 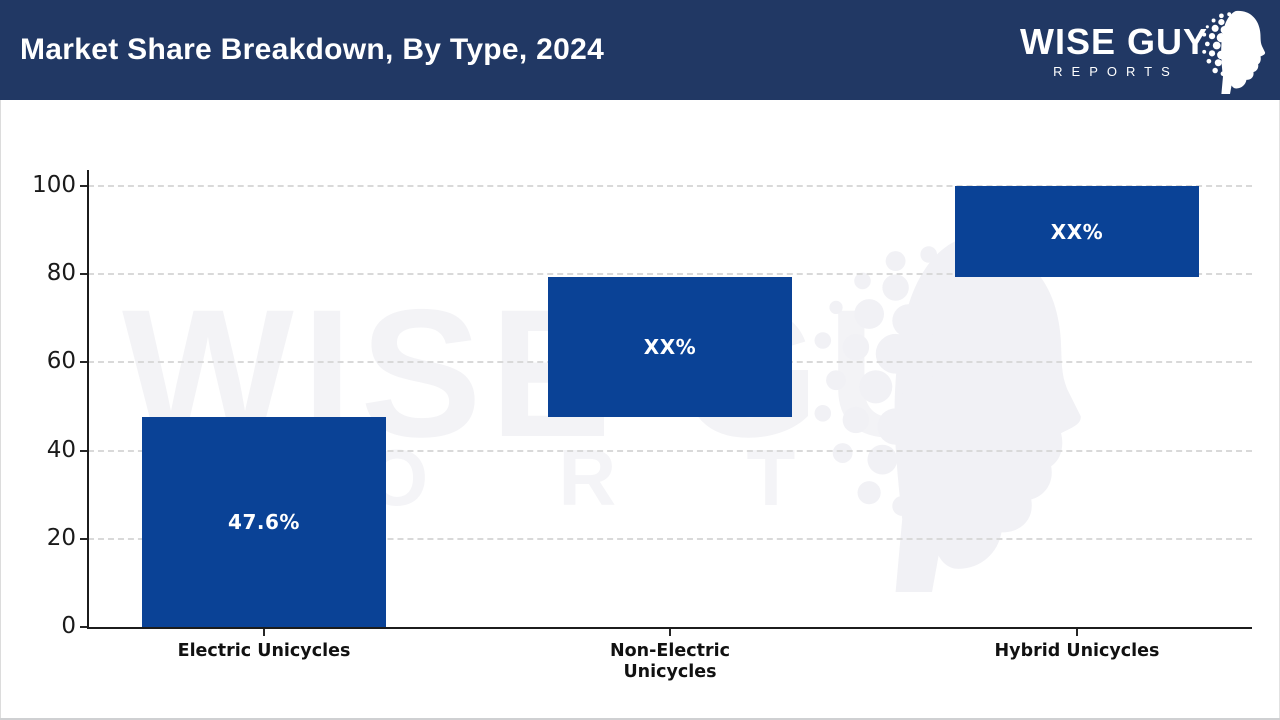 I want to click on bar-value-label: 47.6%, so click(x=264, y=522).